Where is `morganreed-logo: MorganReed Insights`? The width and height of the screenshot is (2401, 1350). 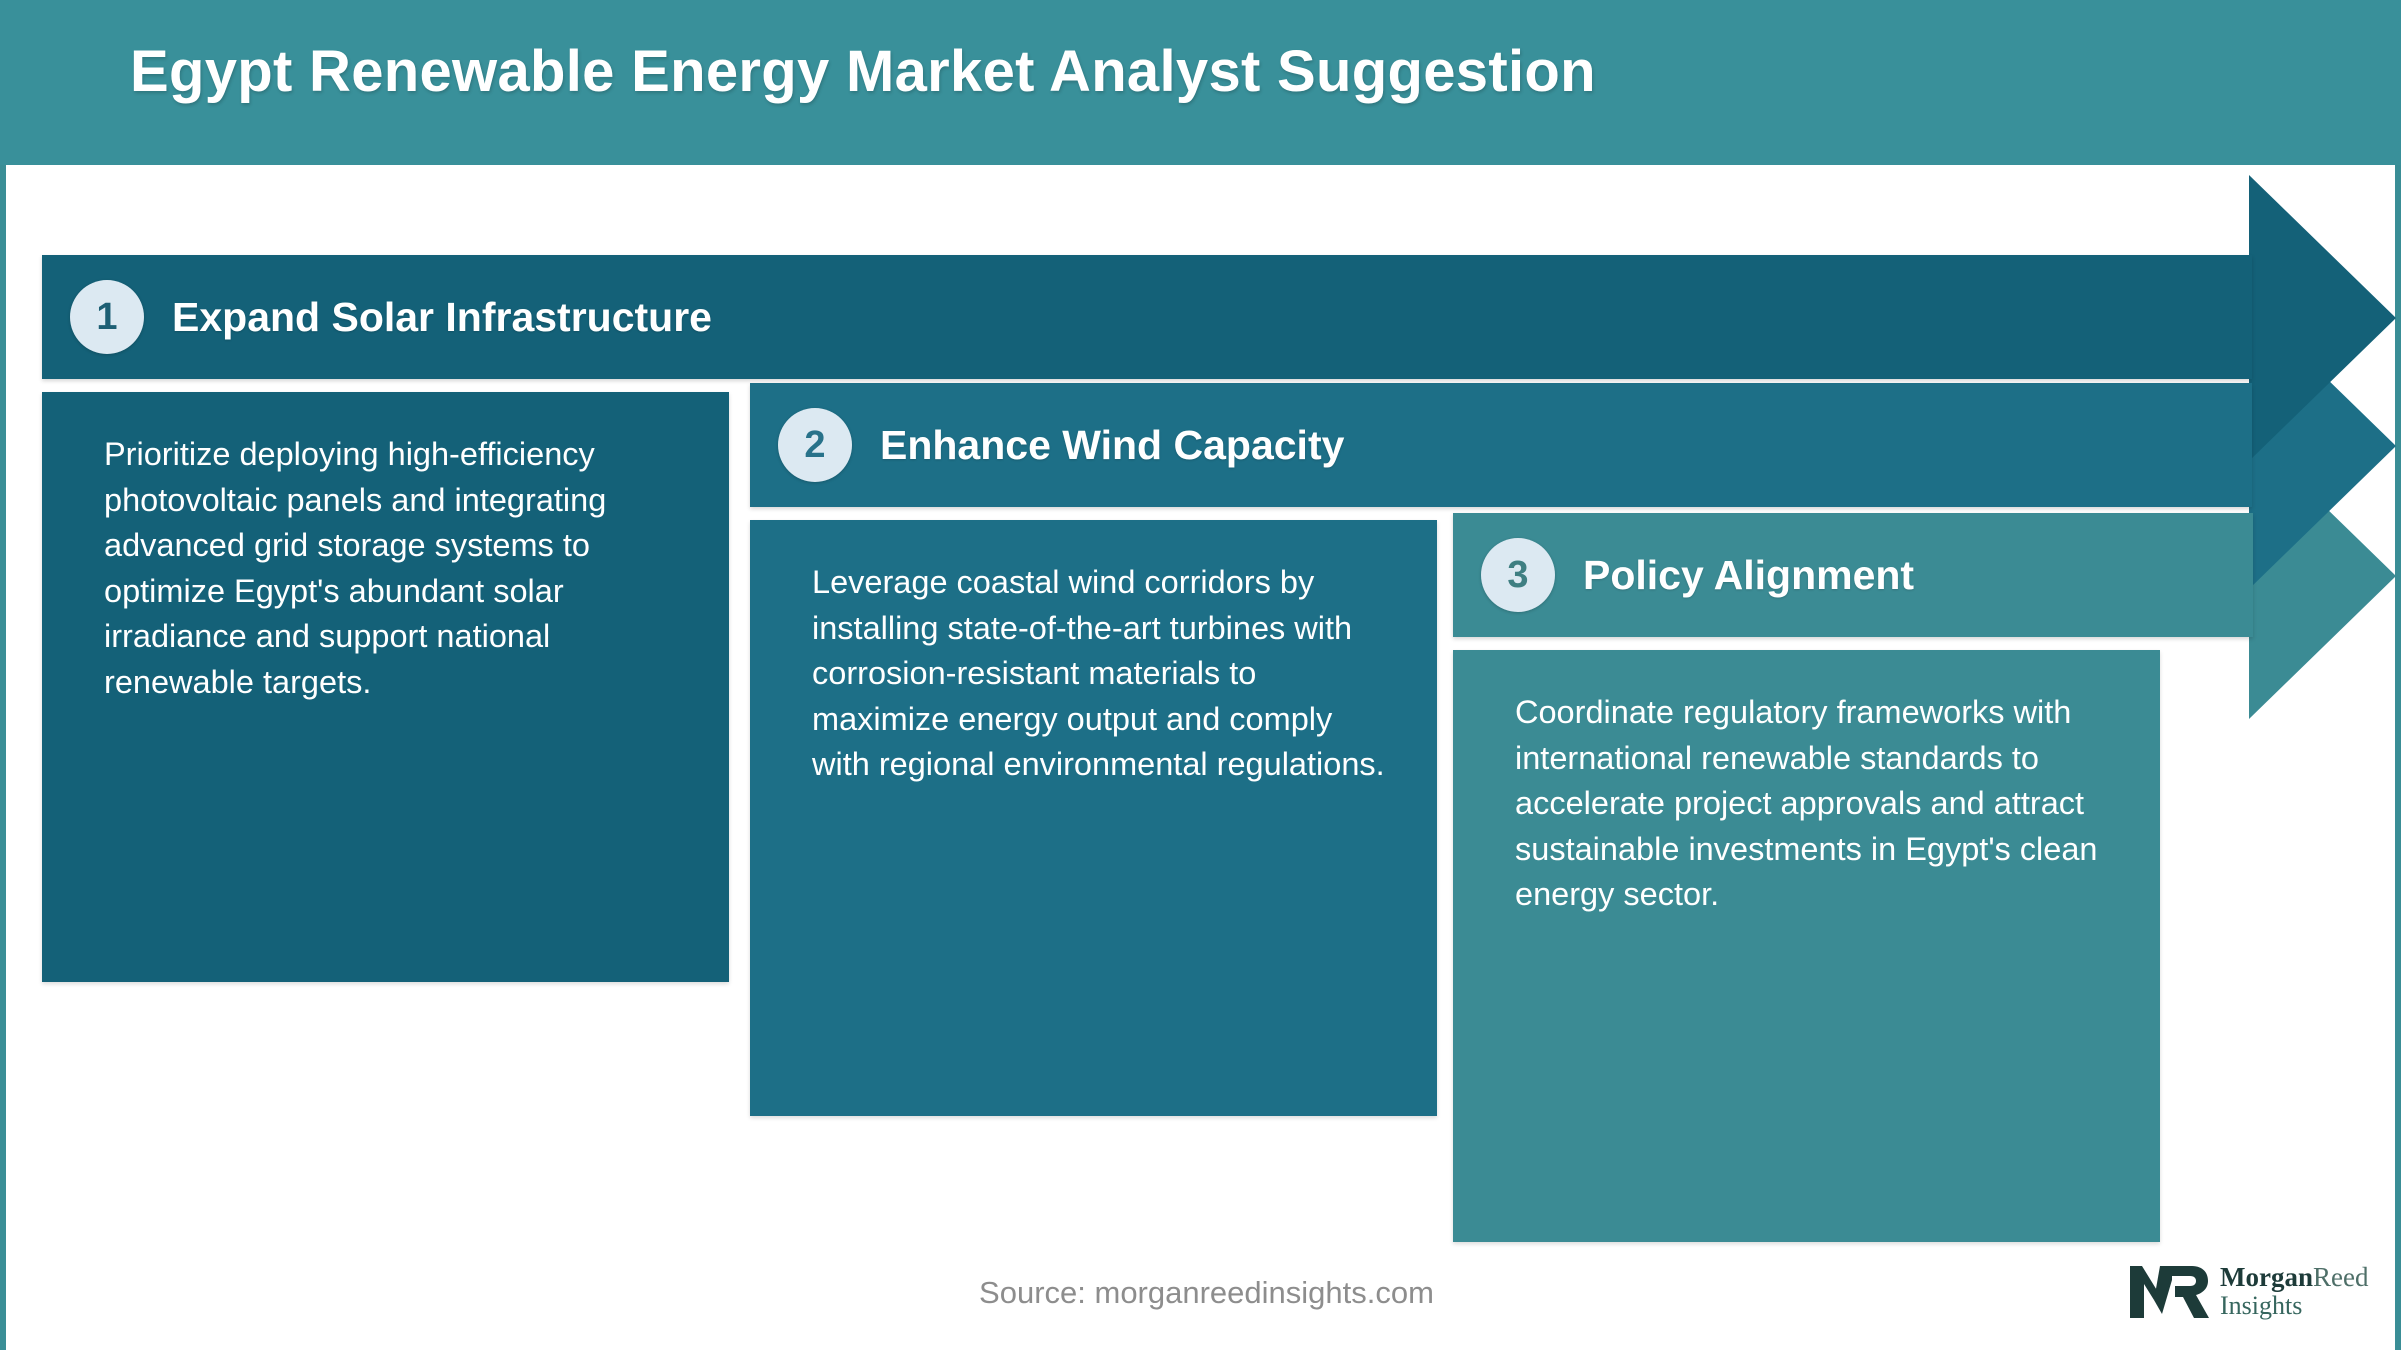
morganreed-logo: MorganReed Insights is located at coordinates (2248, 1291).